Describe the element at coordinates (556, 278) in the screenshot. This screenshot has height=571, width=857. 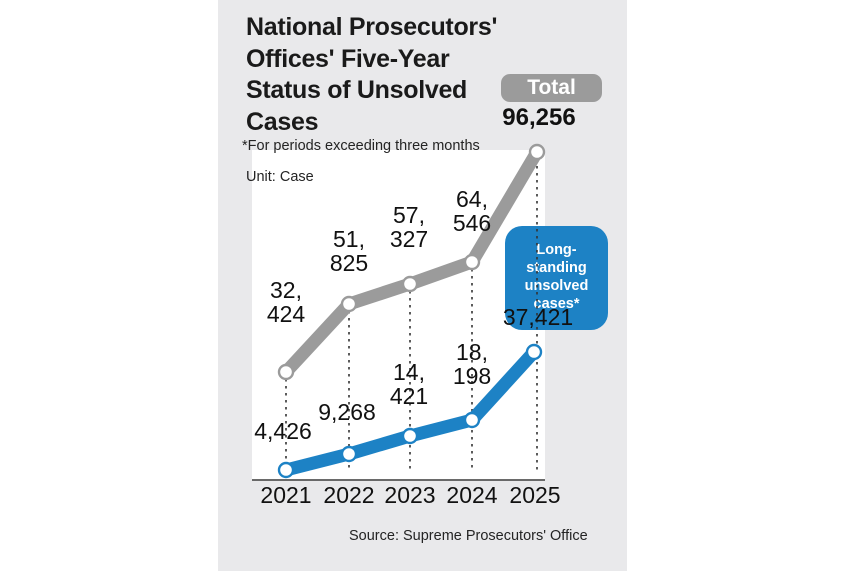
I see `legend-badge-longstanding: Long-standing unsolved cases*` at that location.